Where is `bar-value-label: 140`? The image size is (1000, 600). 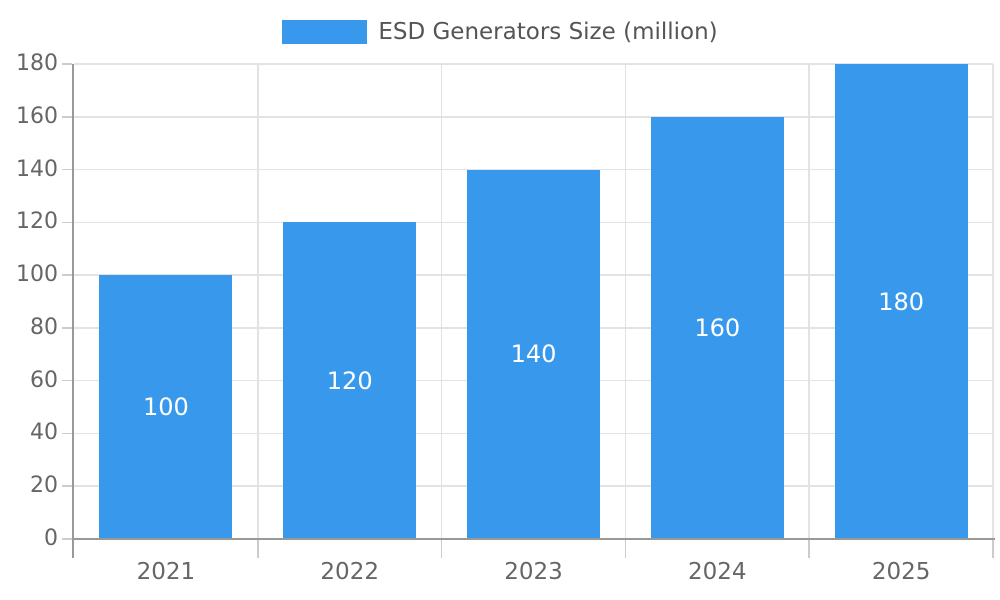
bar-value-label: 140 is located at coordinates (533, 354).